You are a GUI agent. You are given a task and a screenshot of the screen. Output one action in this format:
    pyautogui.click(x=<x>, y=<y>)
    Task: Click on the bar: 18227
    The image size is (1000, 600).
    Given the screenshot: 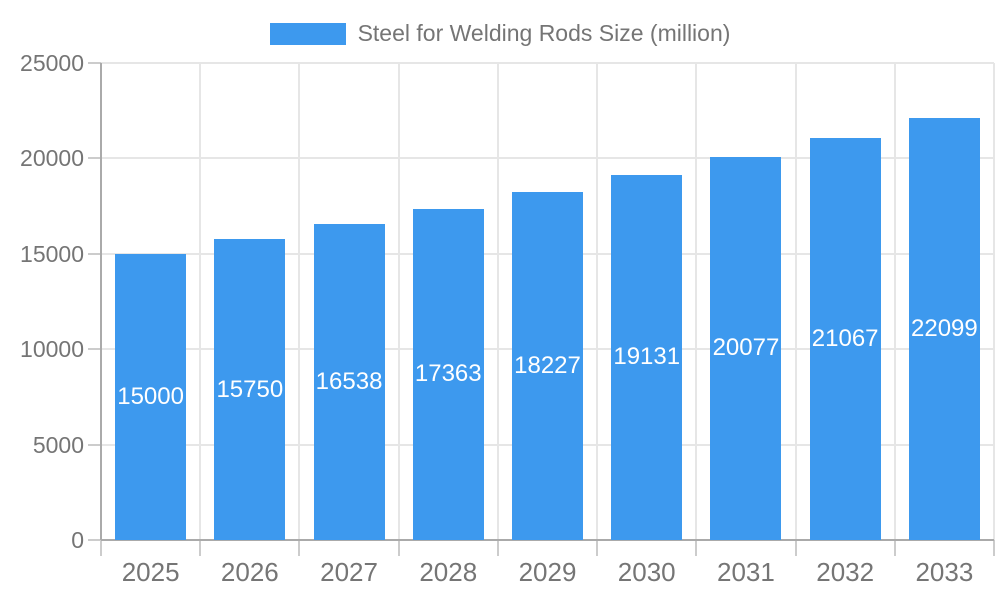 What is the action you would take?
    pyautogui.click(x=547, y=366)
    